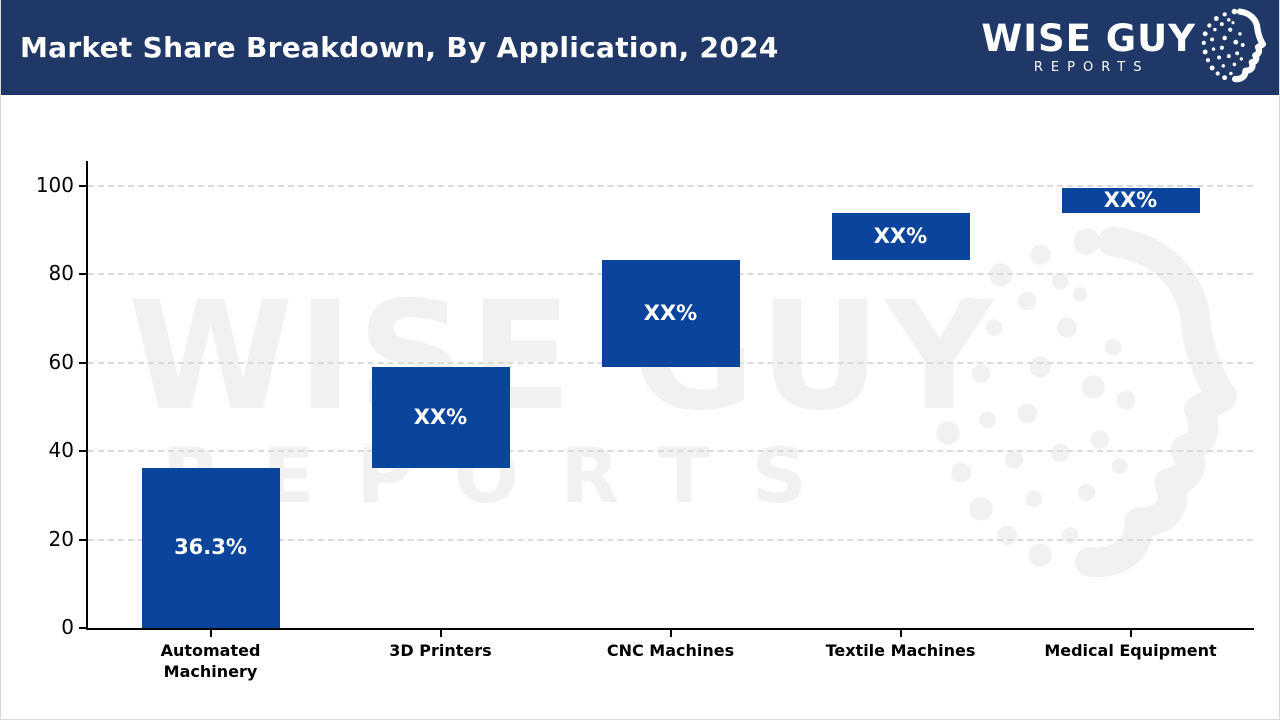  What do you see at coordinates (54, 185) in the screenshot?
I see `y-tick-label: 100` at bounding box center [54, 185].